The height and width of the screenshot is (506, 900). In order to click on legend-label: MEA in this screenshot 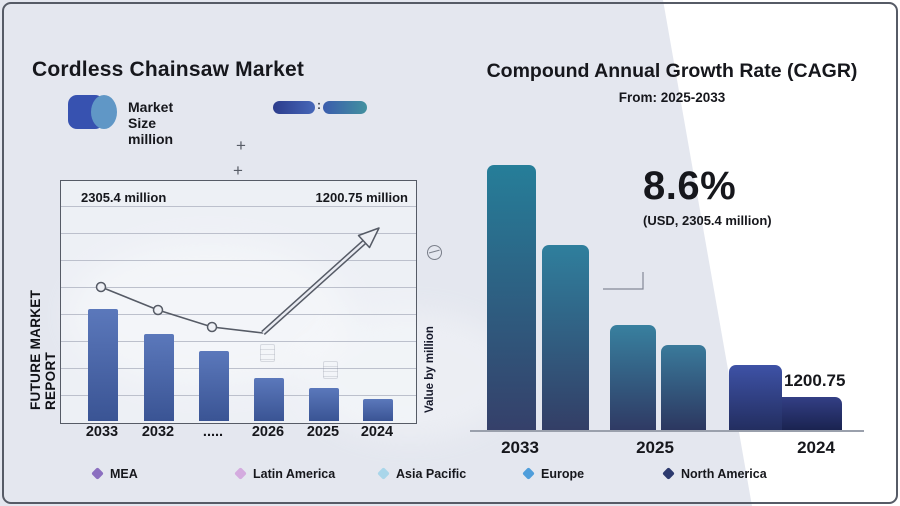, I will do `click(124, 474)`.